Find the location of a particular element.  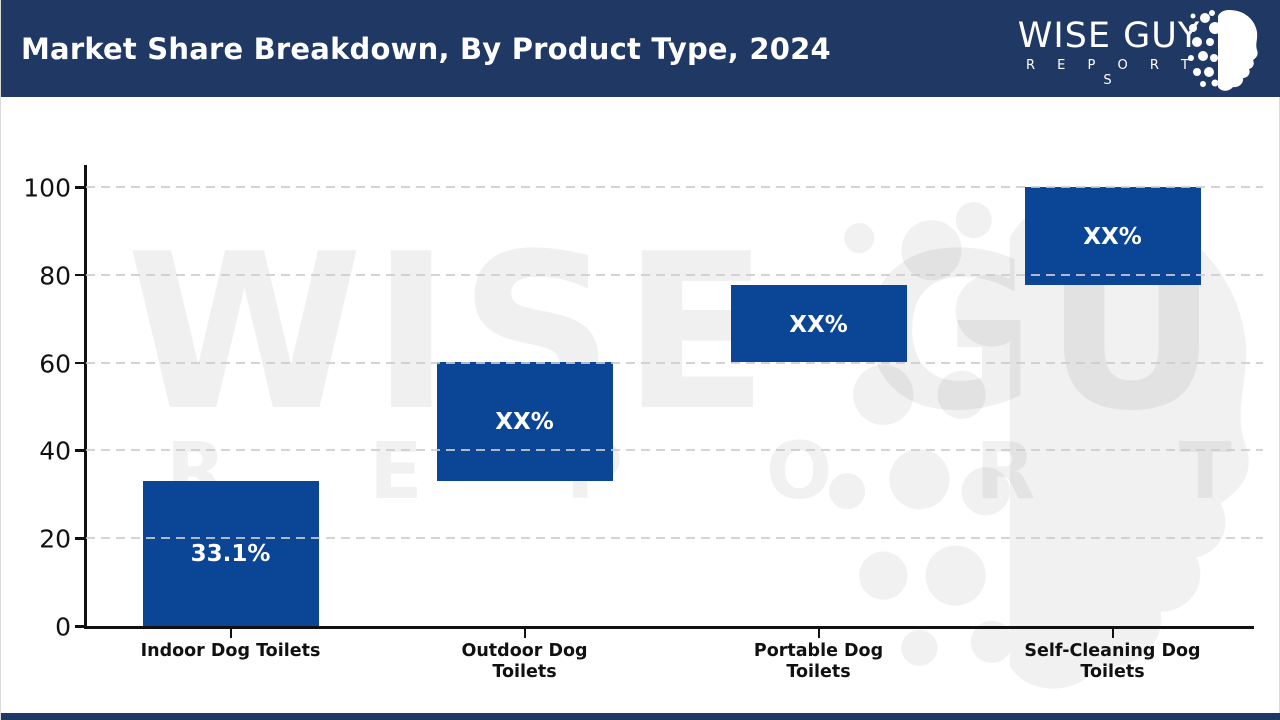

bar-value-label: 33.1% is located at coordinates (230, 554).